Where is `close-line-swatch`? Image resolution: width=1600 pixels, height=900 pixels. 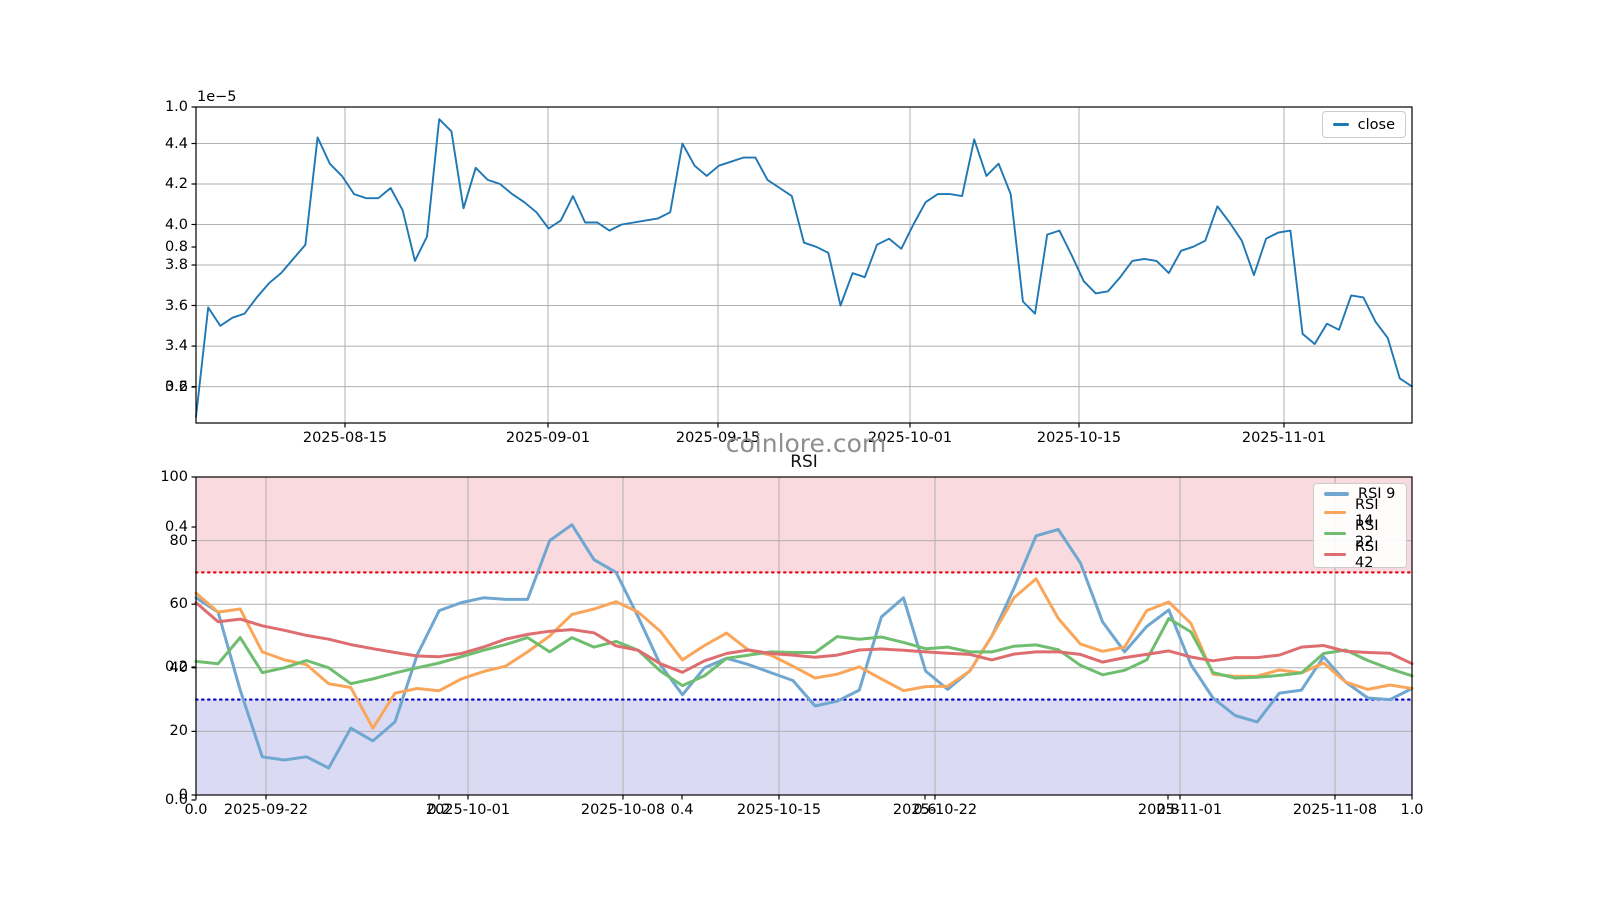
close-line-swatch is located at coordinates (1341, 124).